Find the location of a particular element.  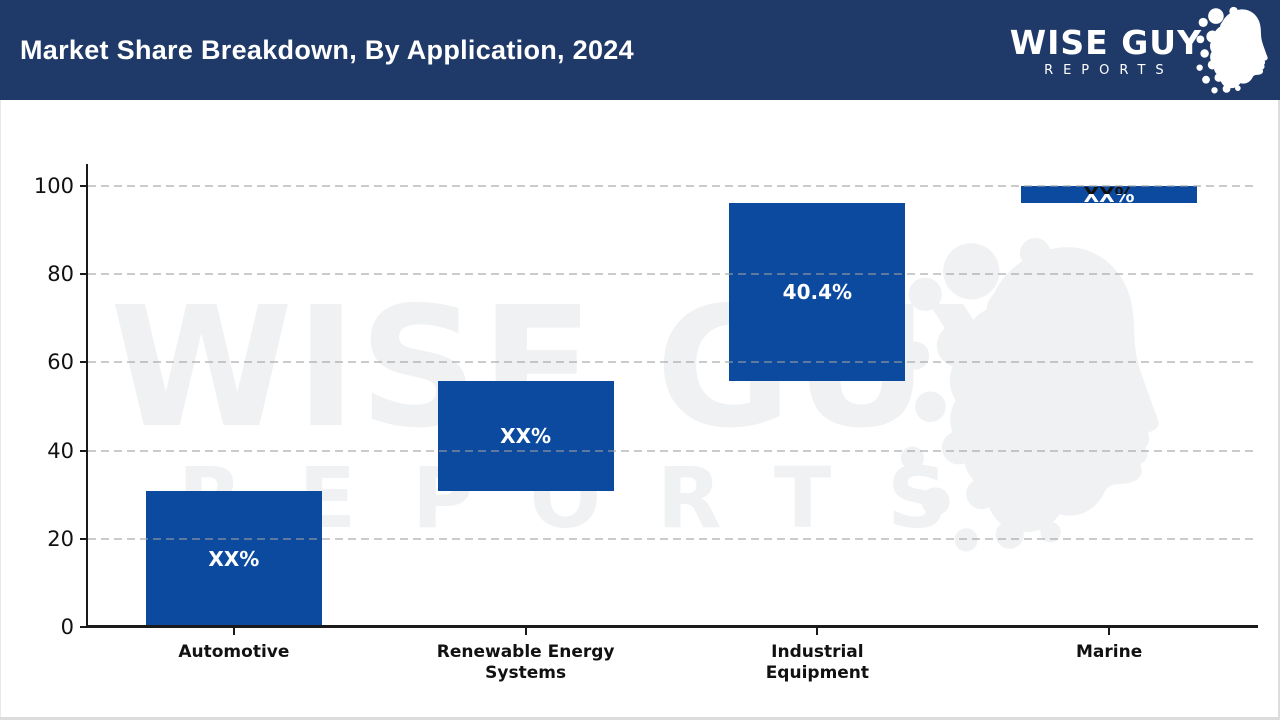

brand-logo-text: WISE GUY REPORTS is located at coordinates (1106, 52).